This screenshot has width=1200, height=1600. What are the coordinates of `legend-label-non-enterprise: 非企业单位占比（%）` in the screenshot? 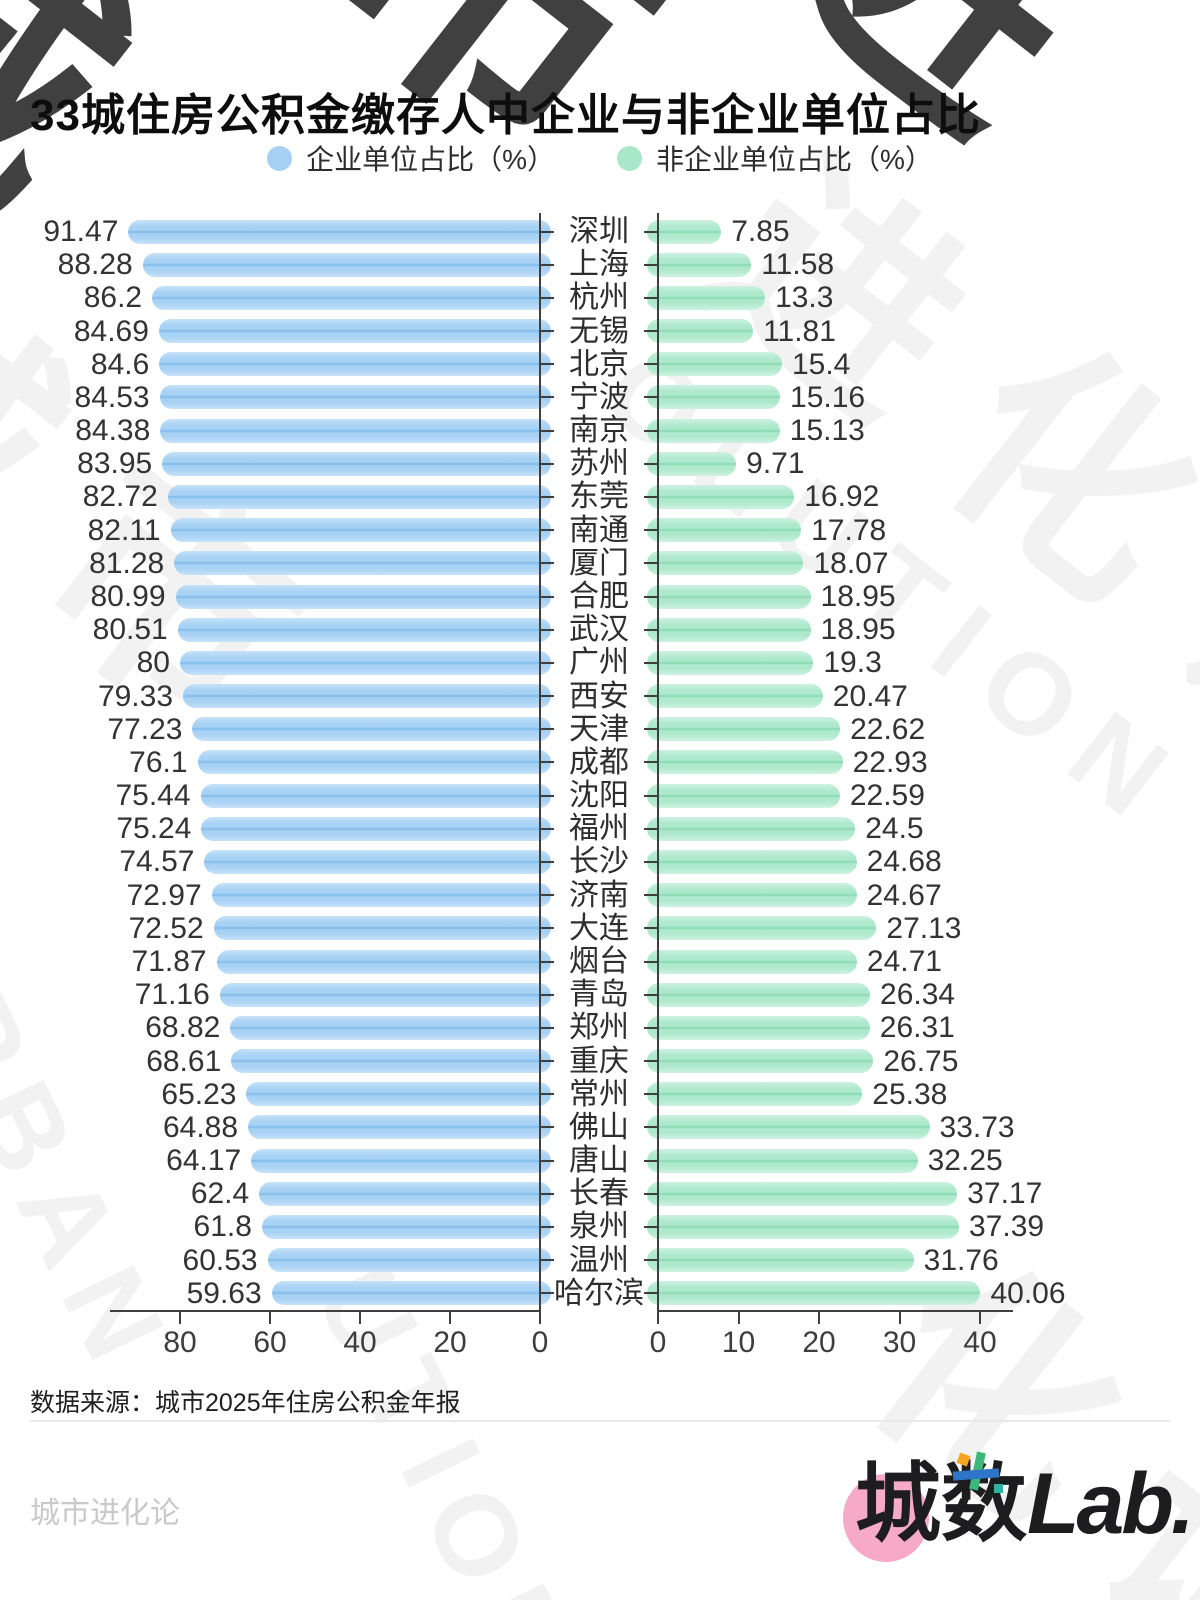 It's located at (794, 159).